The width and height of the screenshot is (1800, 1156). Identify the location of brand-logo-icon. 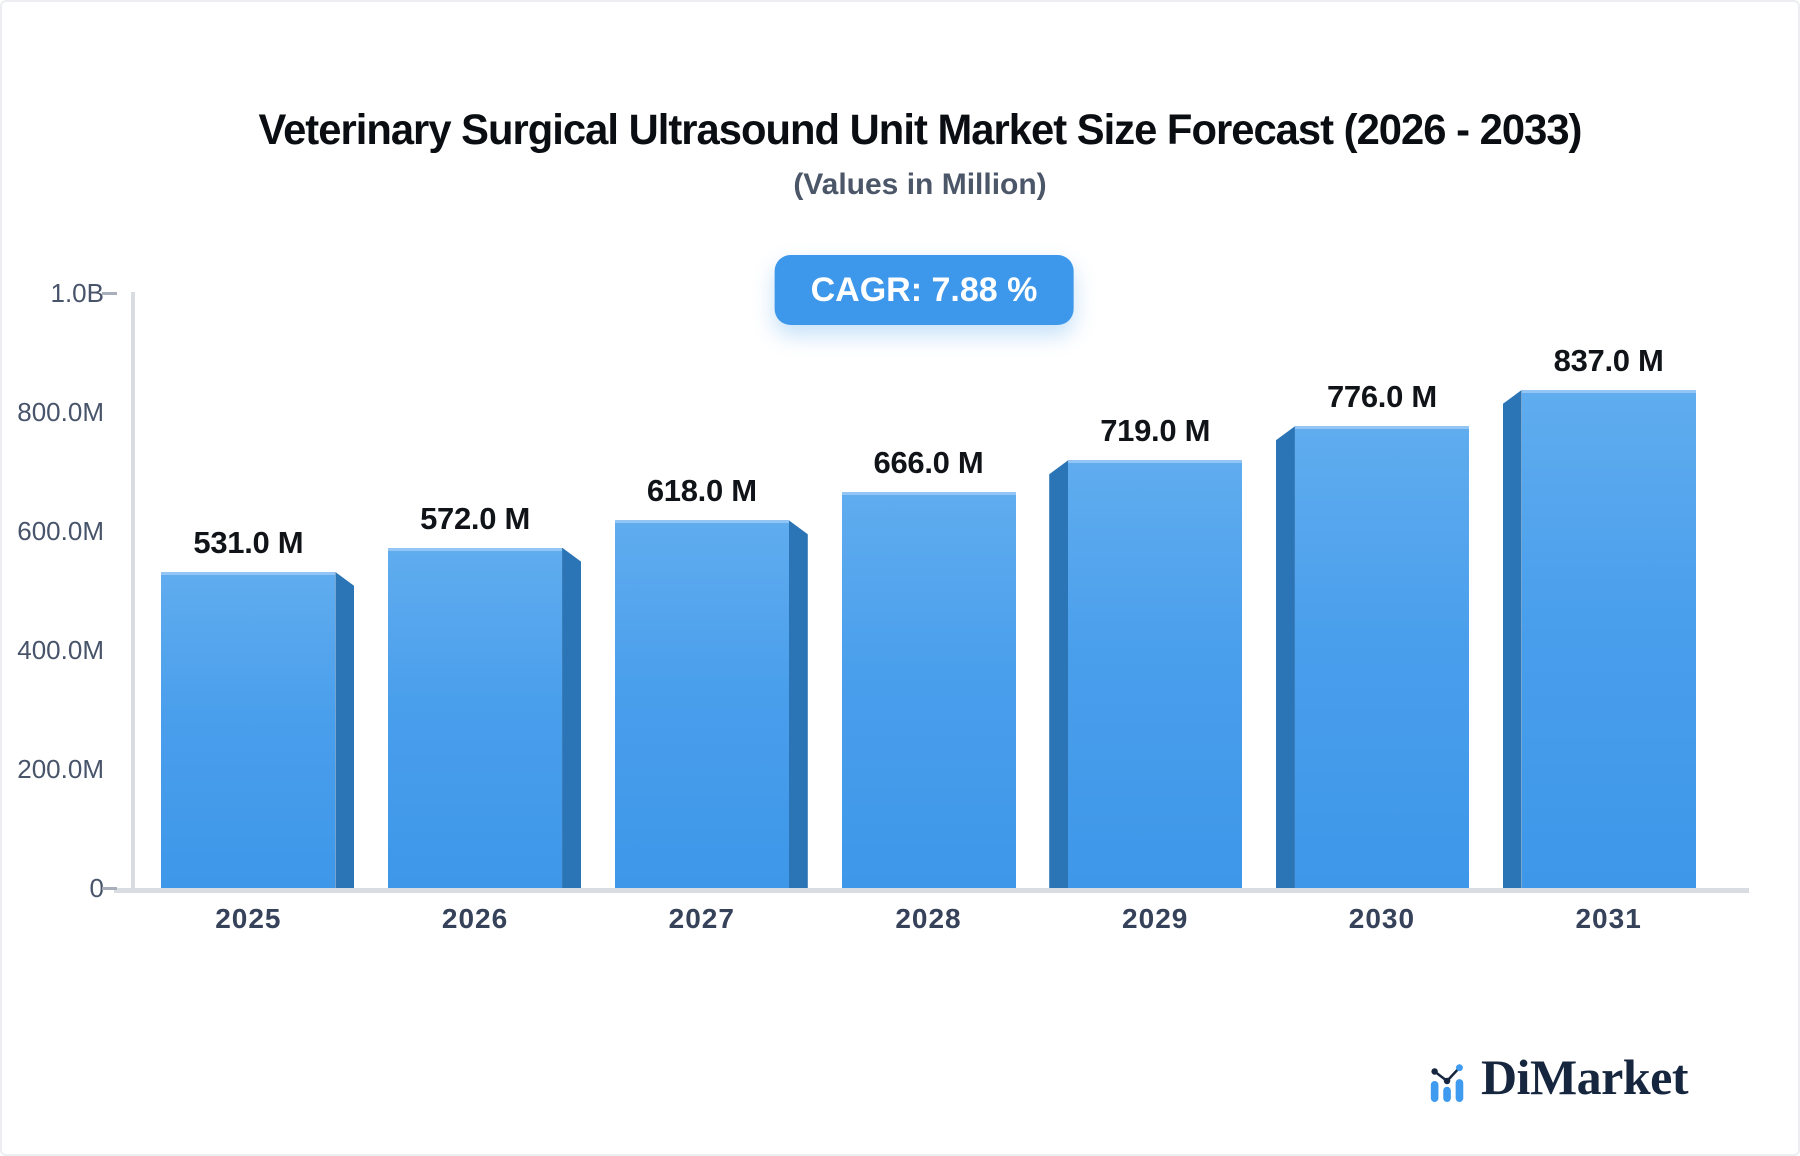
(1447, 1083).